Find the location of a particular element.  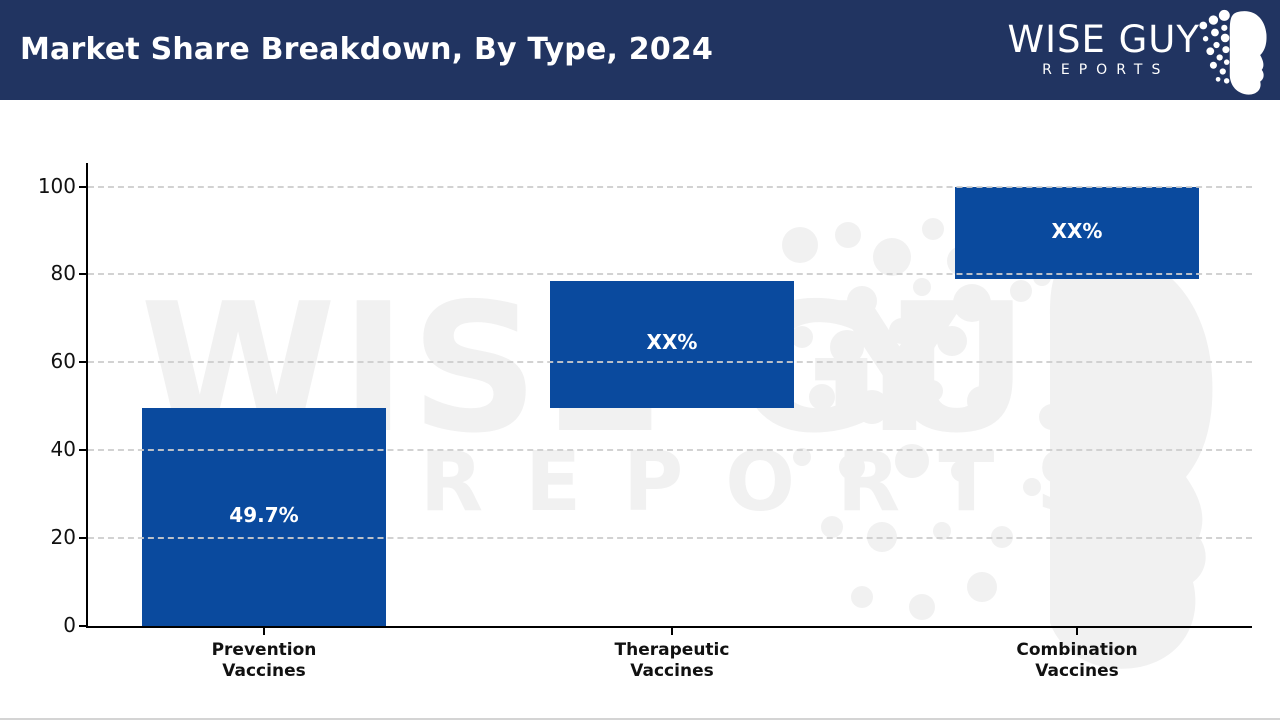

wiseguy-face-icon is located at coordinates (1233, 52).